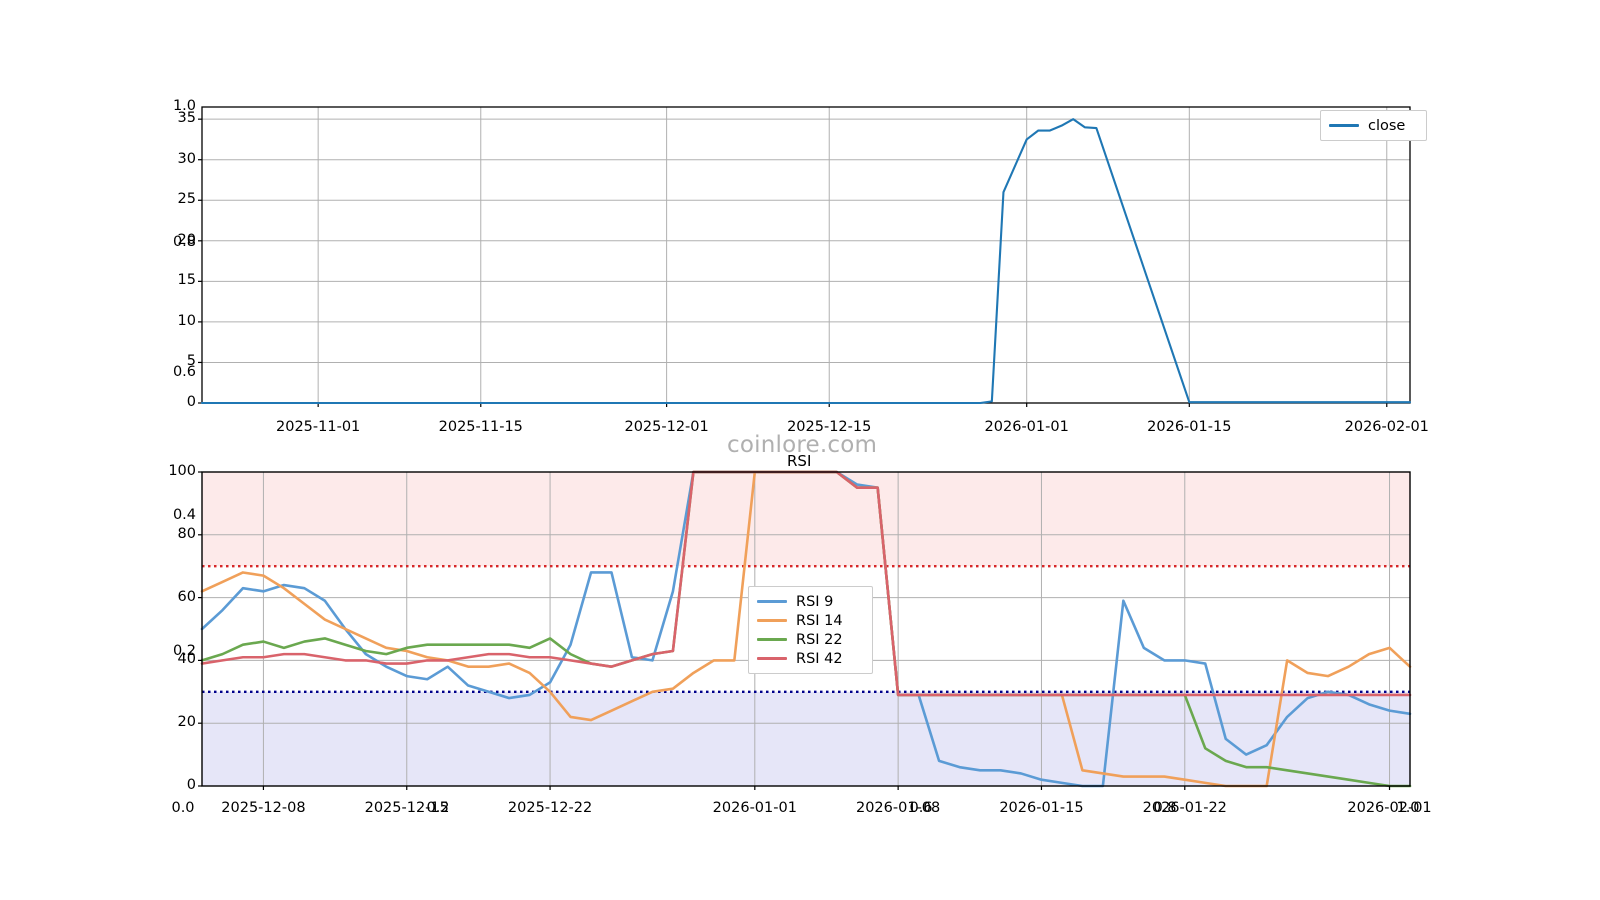 The height and width of the screenshot is (900, 1600). I want to click on price-x-tick: 2025-12-01, so click(666, 427).